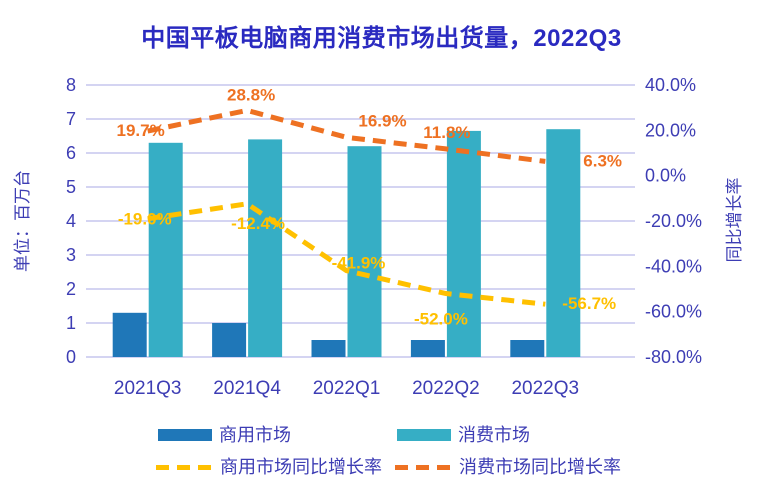  I want to click on consumer-bar-swatch-icon, so click(424, 435).